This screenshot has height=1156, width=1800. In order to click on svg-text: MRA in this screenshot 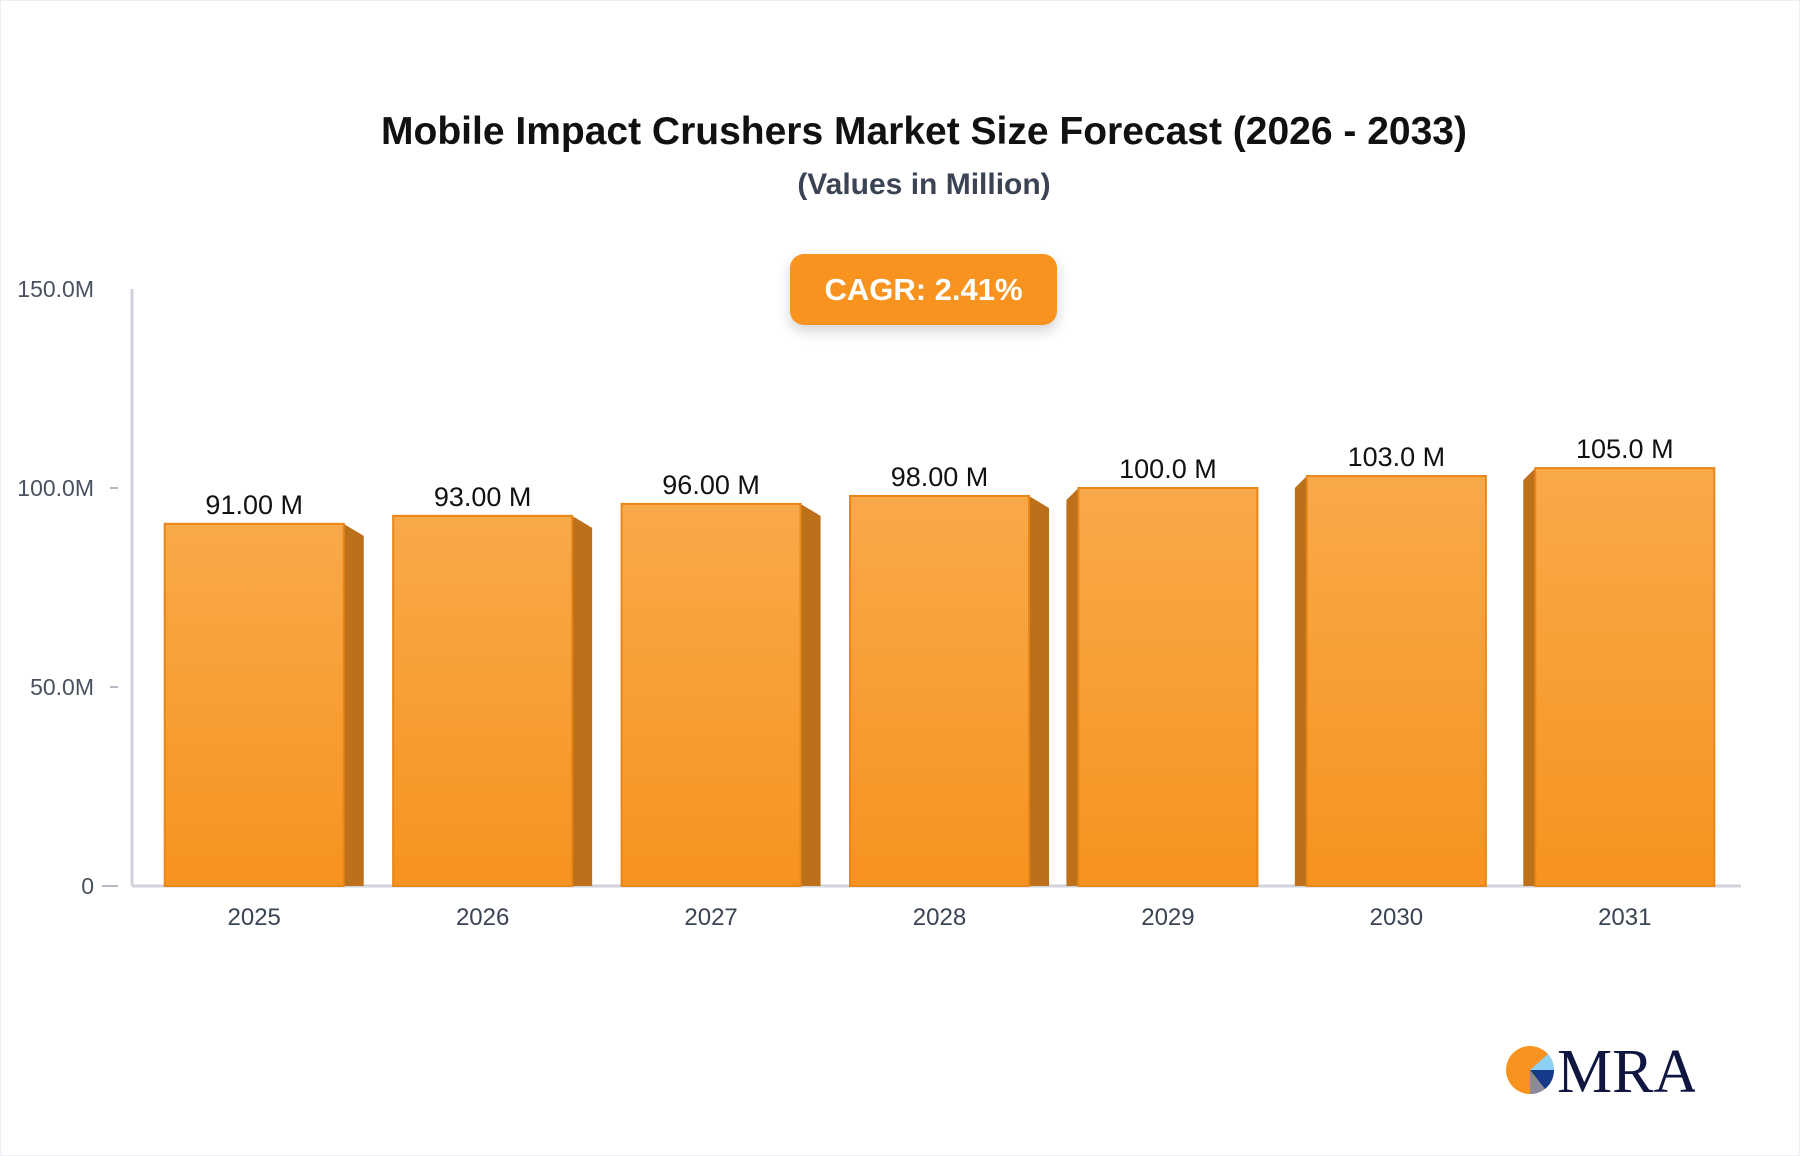, I will do `click(1626, 1070)`.